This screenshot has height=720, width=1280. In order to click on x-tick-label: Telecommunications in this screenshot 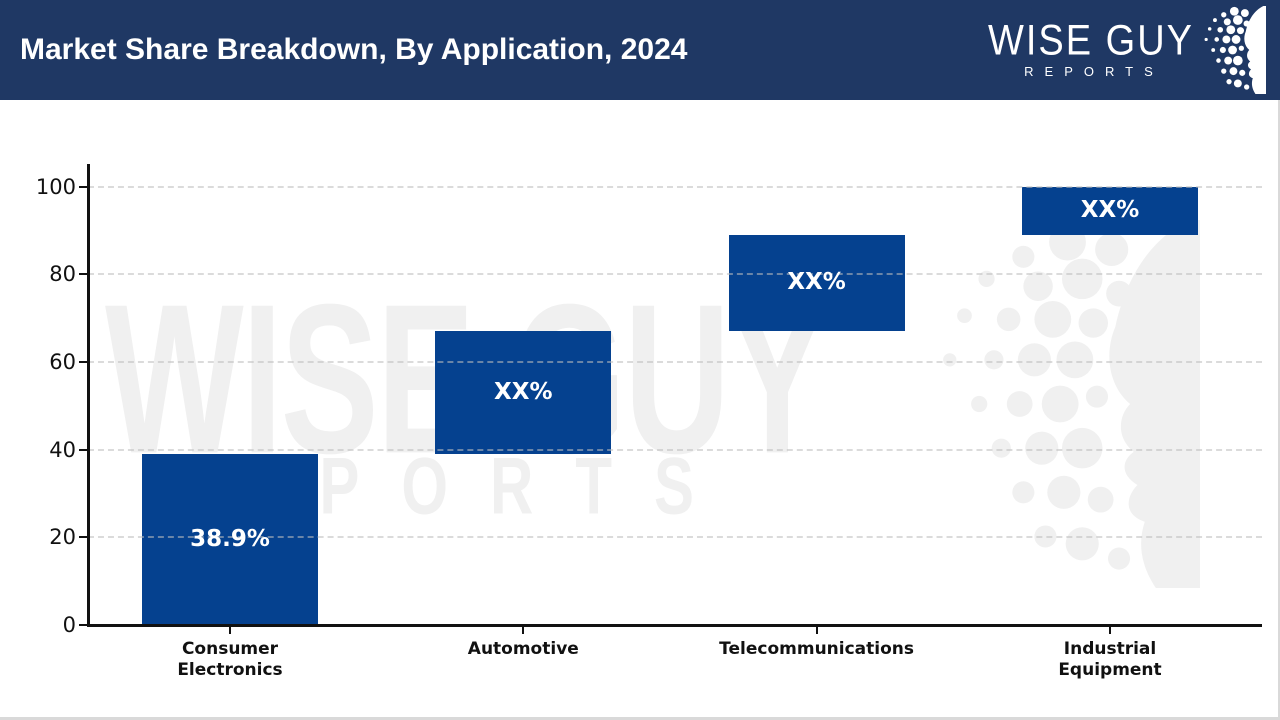, I will do `click(817, 649)`.